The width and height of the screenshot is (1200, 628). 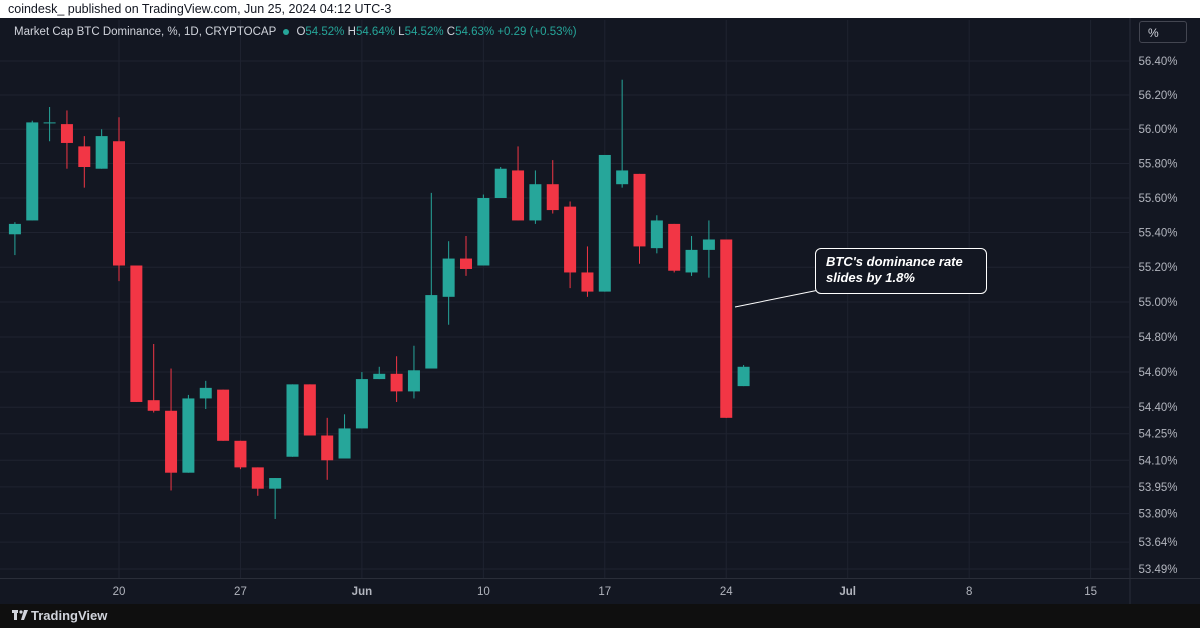 What do you see at coordinates (605, 592) in the screenshot?
I see `time-axis: 20 27 Jun 10 17 24 Jul 8 15` at bounding box center [605, 592].